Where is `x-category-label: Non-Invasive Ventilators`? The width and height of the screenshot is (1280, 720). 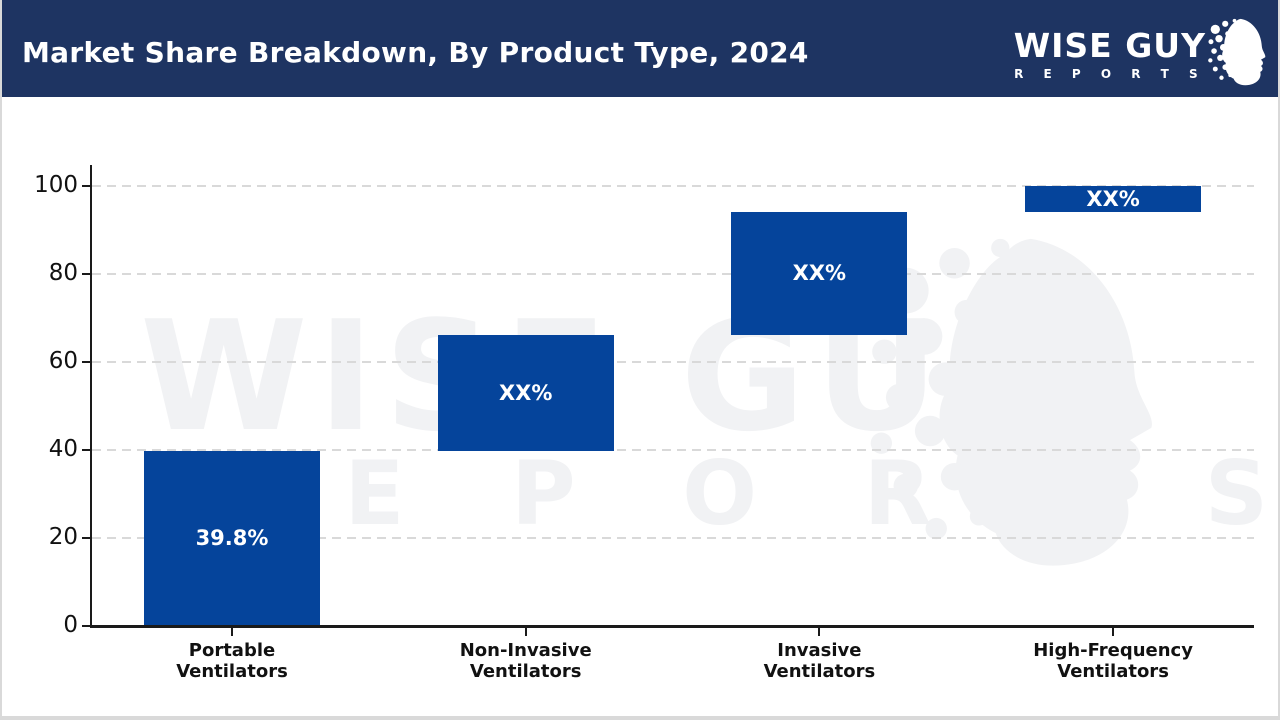 x-category-label: Non-Invasive Ventilators is located at coordinates (526, 661).